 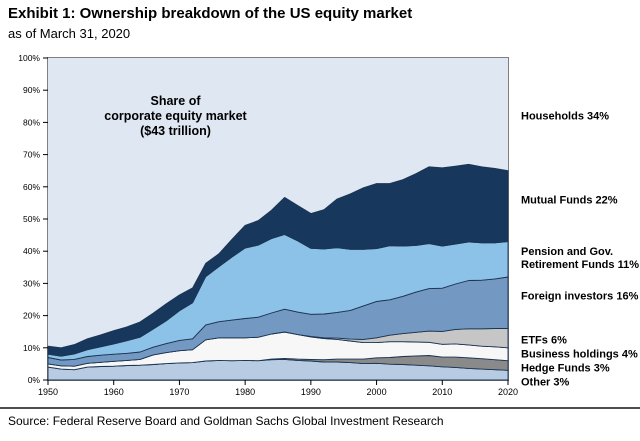 I want to click on legend-label-households-34: Households 34%, so click(x=565, y=116).